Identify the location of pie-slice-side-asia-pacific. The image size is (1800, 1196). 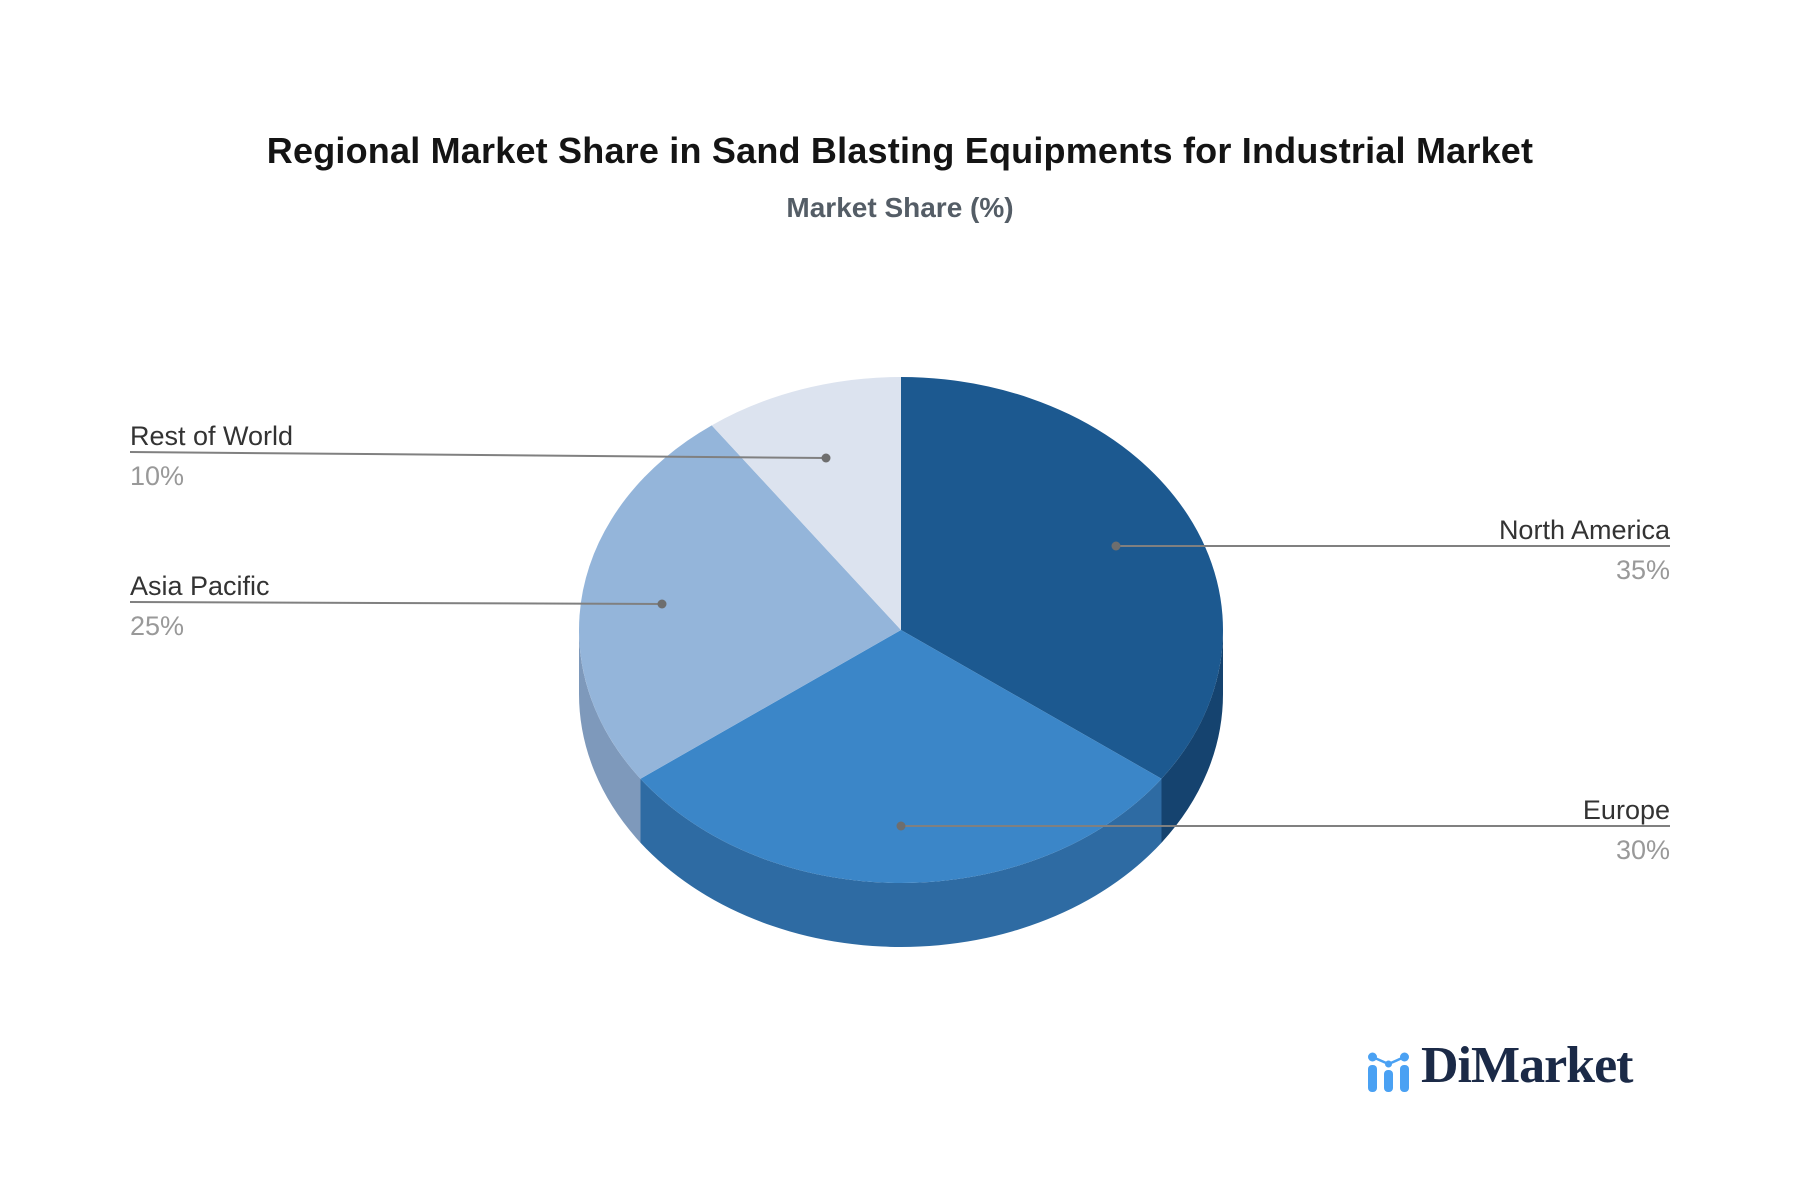
(610, 736).